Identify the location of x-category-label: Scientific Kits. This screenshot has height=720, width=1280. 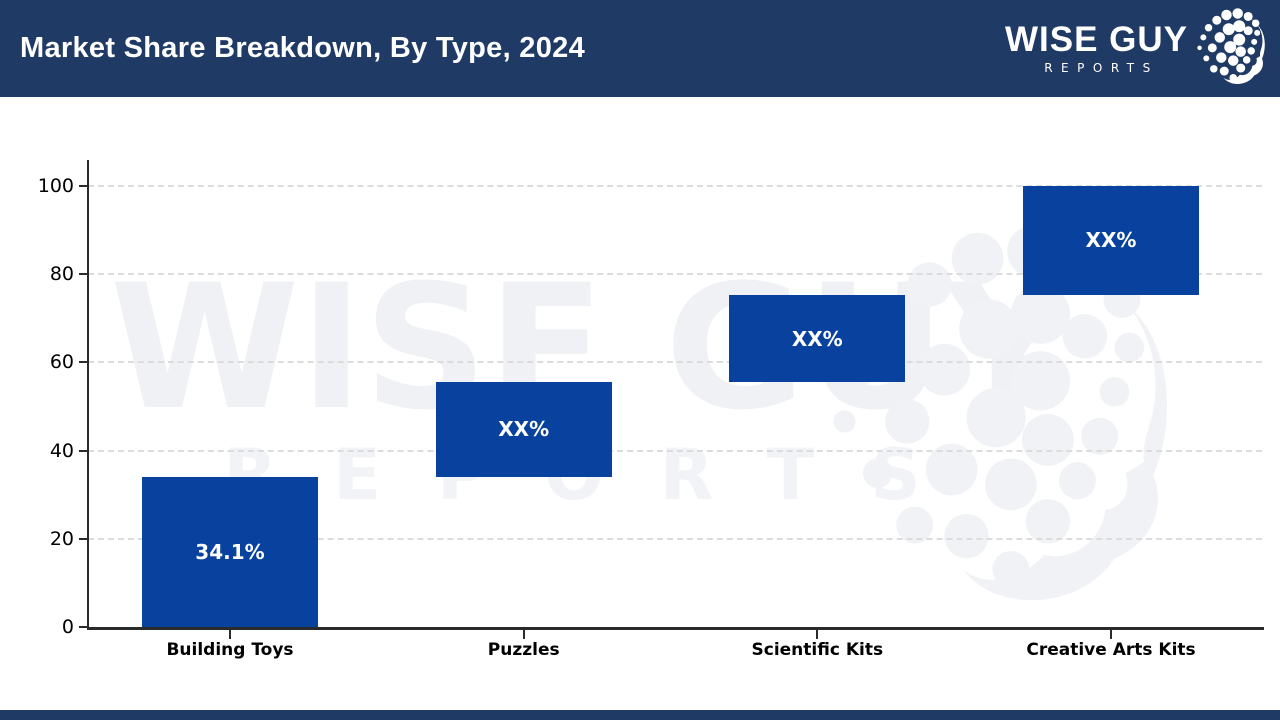
(817, 650).